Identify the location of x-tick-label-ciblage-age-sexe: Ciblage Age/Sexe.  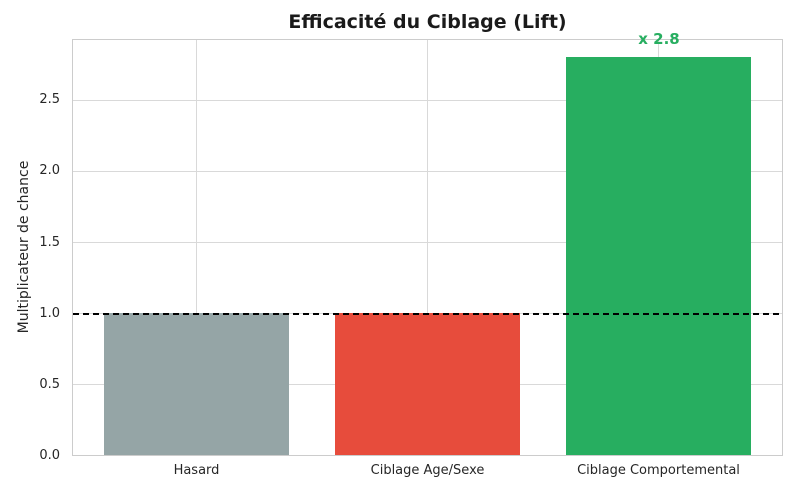
(427, 470).